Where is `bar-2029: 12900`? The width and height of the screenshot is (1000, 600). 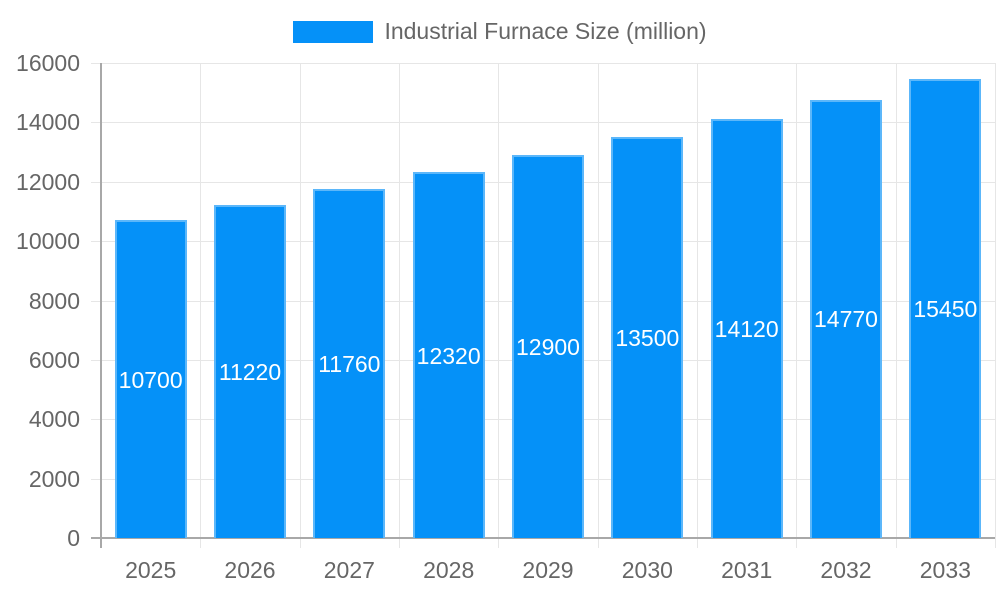 bar-2029: 12900 is located at coordinates (548, 346).